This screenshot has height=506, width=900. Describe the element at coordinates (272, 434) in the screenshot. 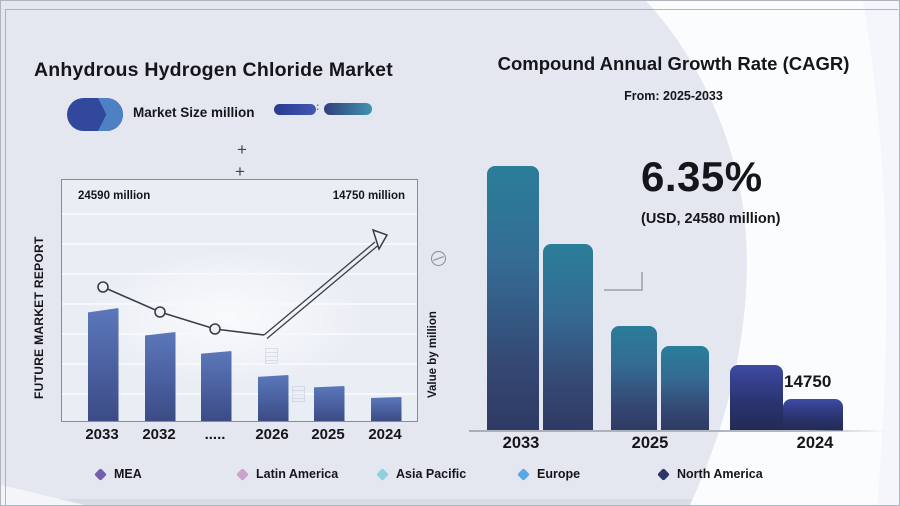

I see `x-axis-label: 2026` at that location.